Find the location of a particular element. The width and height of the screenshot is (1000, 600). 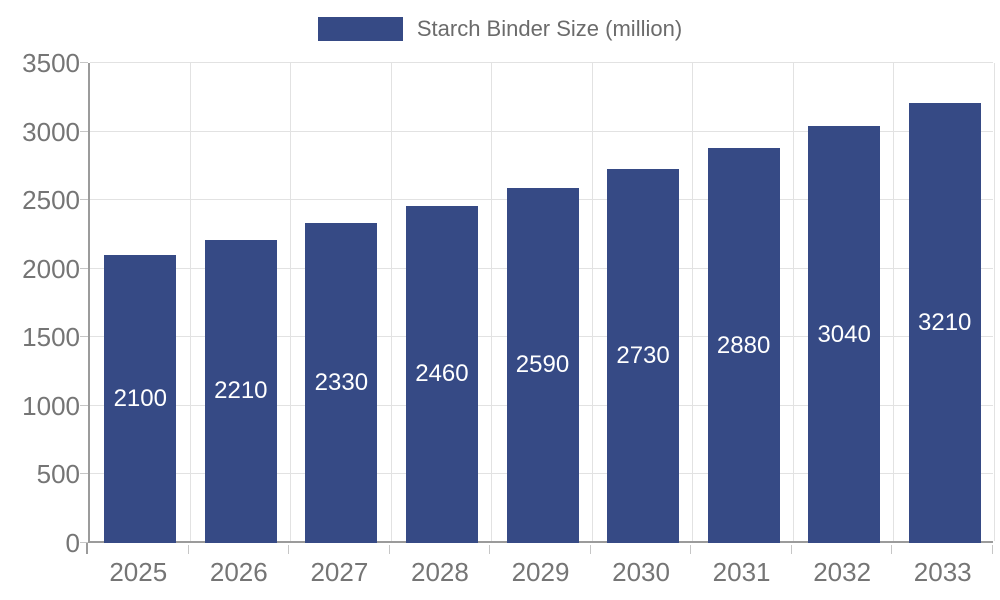

bar-value-label: 2460 is located at coordinates (442, 374).